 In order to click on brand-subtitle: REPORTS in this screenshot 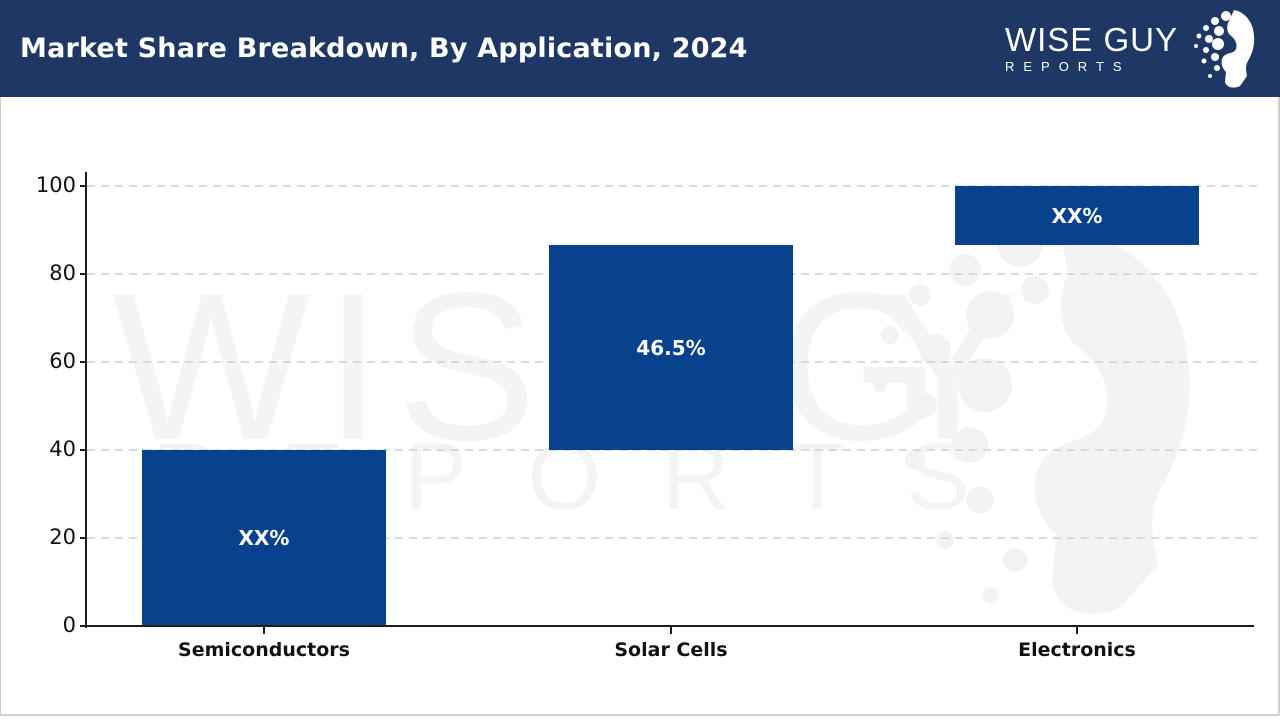, I will do `click(1067, 66)`.